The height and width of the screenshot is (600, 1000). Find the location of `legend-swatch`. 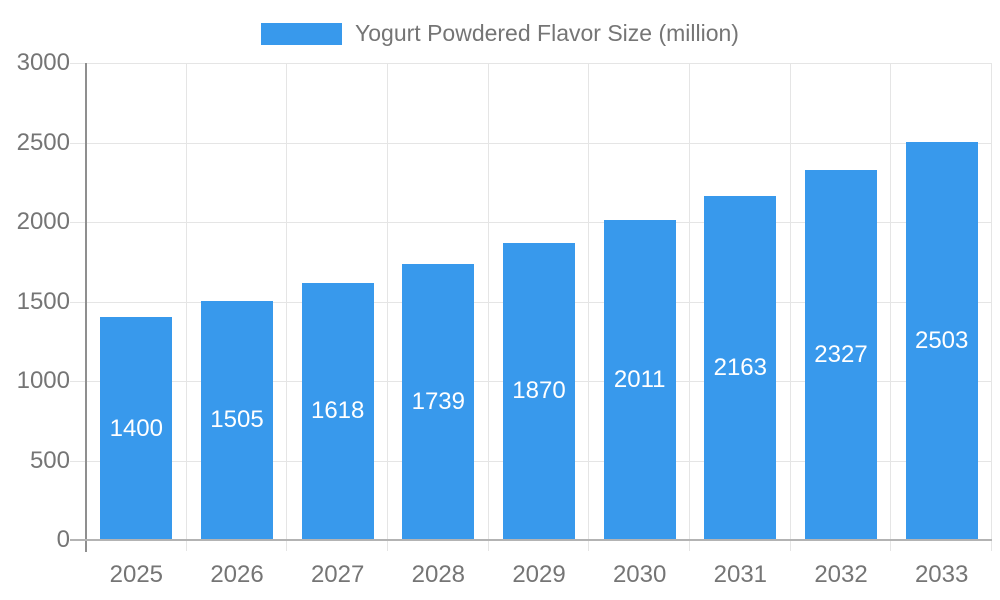

legend-swatch is located at coordinates (302, 33).